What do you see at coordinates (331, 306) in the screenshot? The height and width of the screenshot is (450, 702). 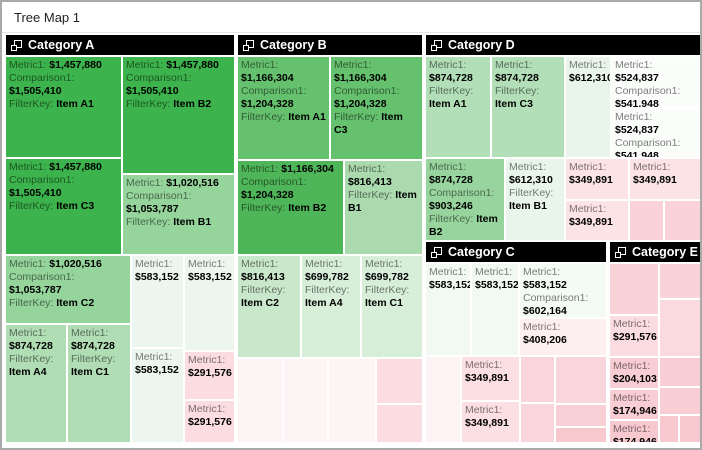 I see `treemap-cell: Metric1: $699,782 FilterKey: Item A4` at bounding box center [331, 306].